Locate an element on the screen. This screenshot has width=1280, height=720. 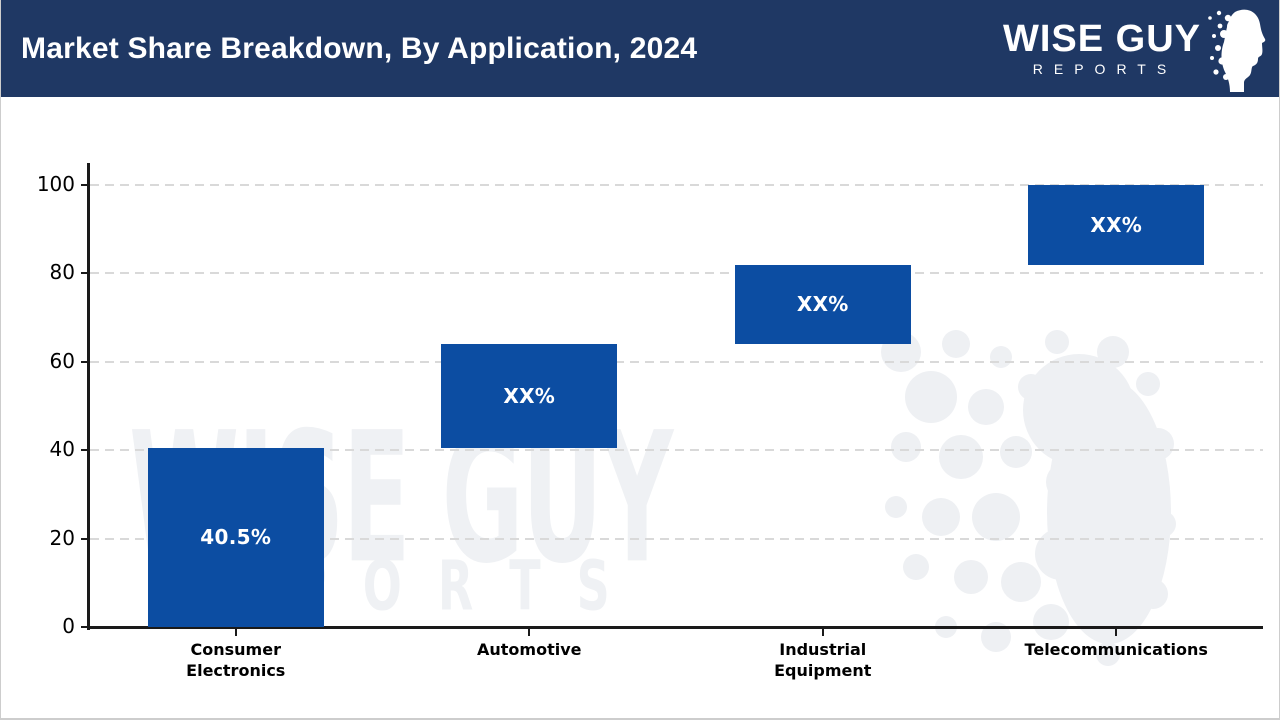
x-axis-spine is located at coordinates (675, 627).